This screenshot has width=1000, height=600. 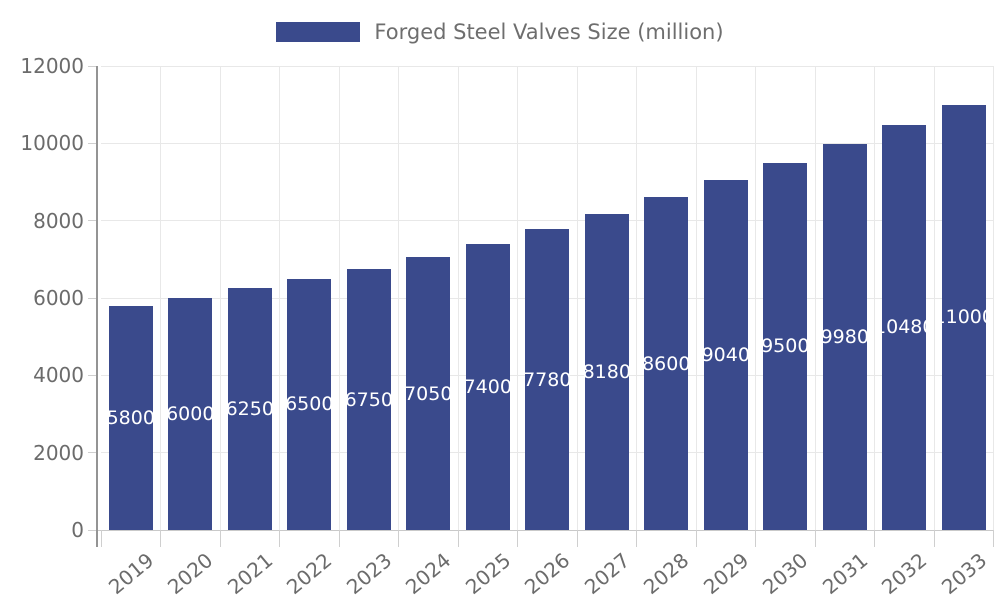 I want to click on y-tick-label: 2000, so click(x=58, y=452).